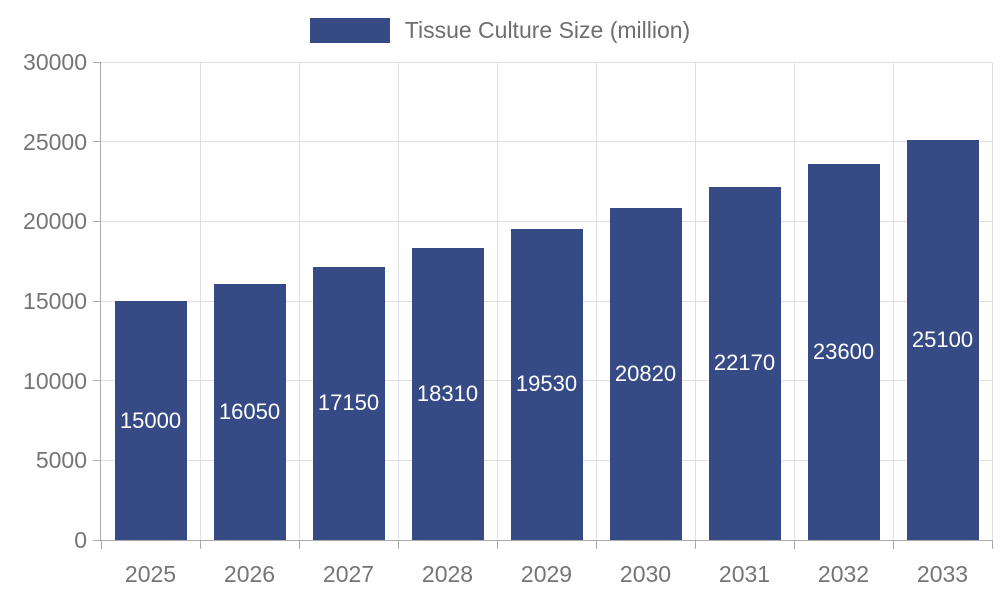  I want to click on bar-2027, so click(348, 403).